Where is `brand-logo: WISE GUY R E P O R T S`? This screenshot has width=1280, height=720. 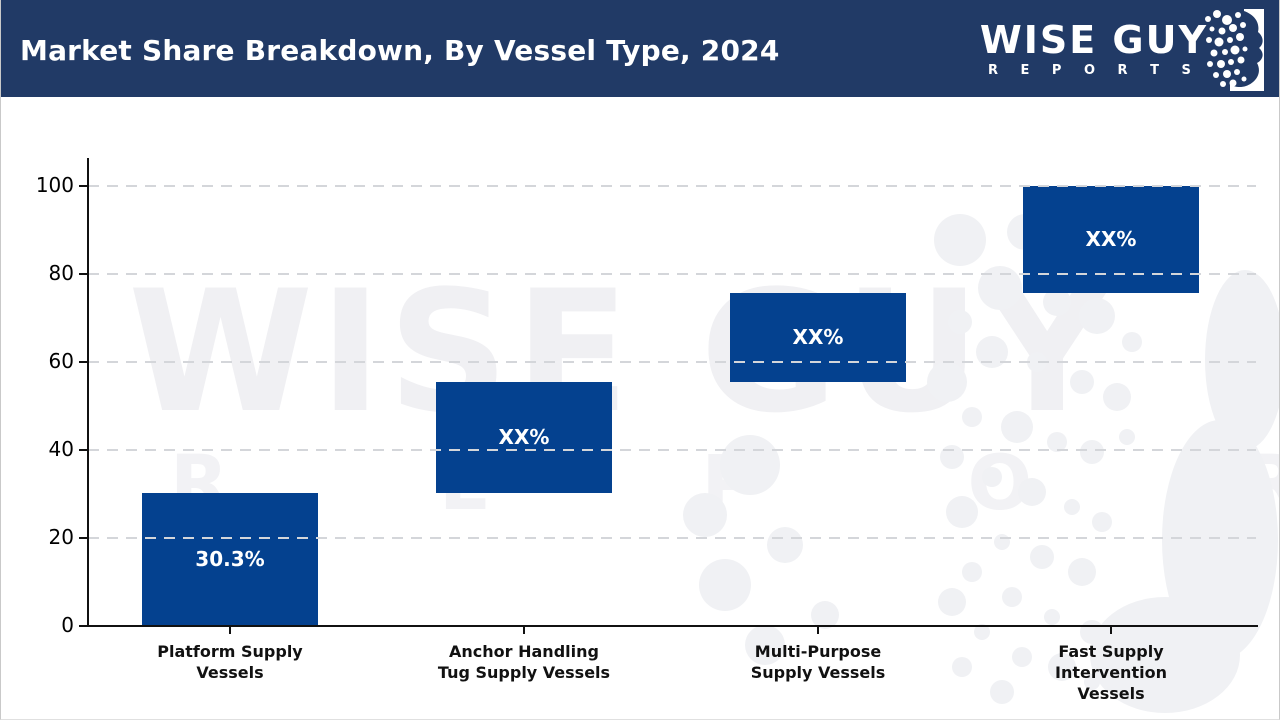 brand-logo: WISE GUY R E P O R T S is located at coordinates (1122, 49).